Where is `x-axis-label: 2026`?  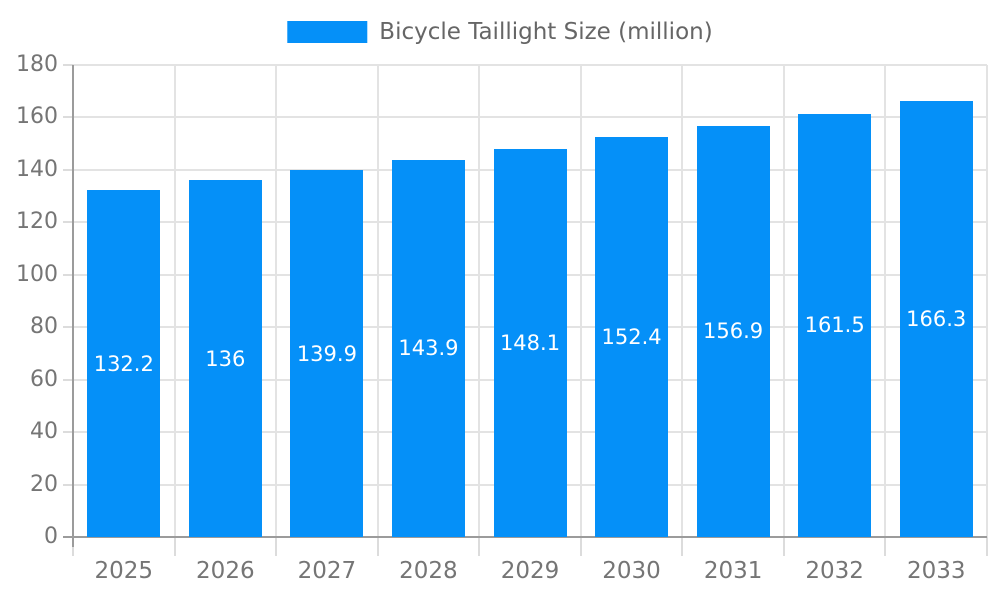
x-axis-label: 2026 is located at coordinates (225, 571).